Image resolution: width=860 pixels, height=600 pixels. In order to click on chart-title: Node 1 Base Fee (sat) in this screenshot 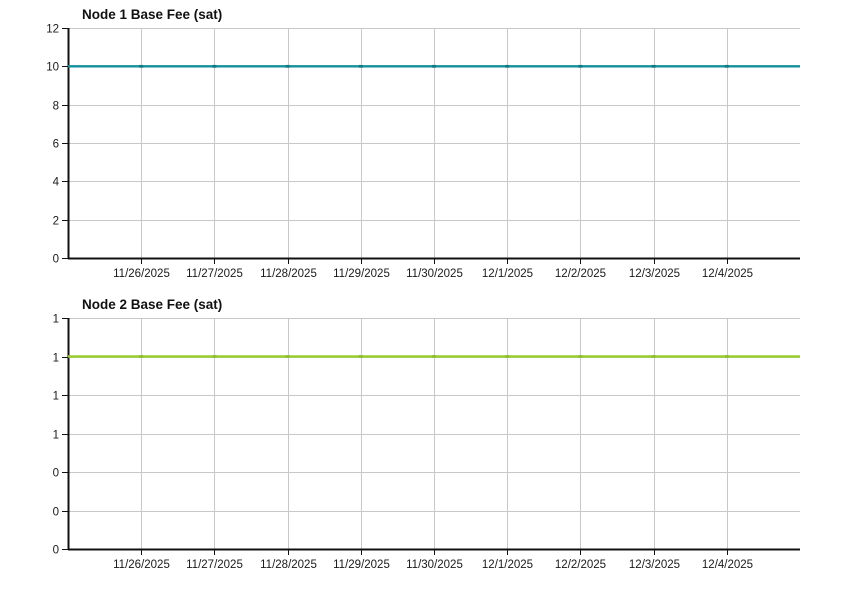, I will do `click(152, 14)`.